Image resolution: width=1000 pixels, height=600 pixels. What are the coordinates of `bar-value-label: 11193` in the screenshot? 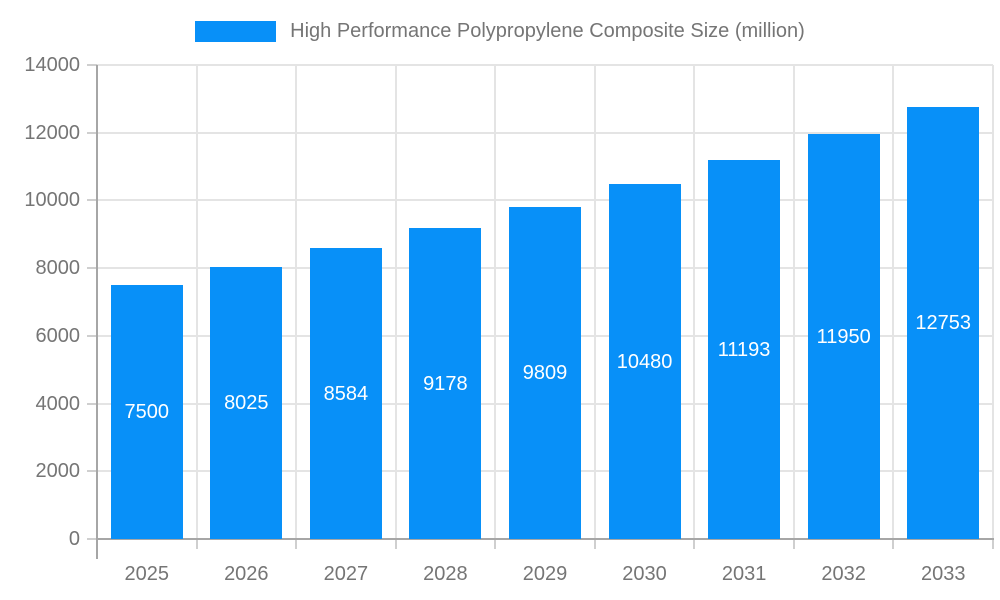 It's located at (744, 349).